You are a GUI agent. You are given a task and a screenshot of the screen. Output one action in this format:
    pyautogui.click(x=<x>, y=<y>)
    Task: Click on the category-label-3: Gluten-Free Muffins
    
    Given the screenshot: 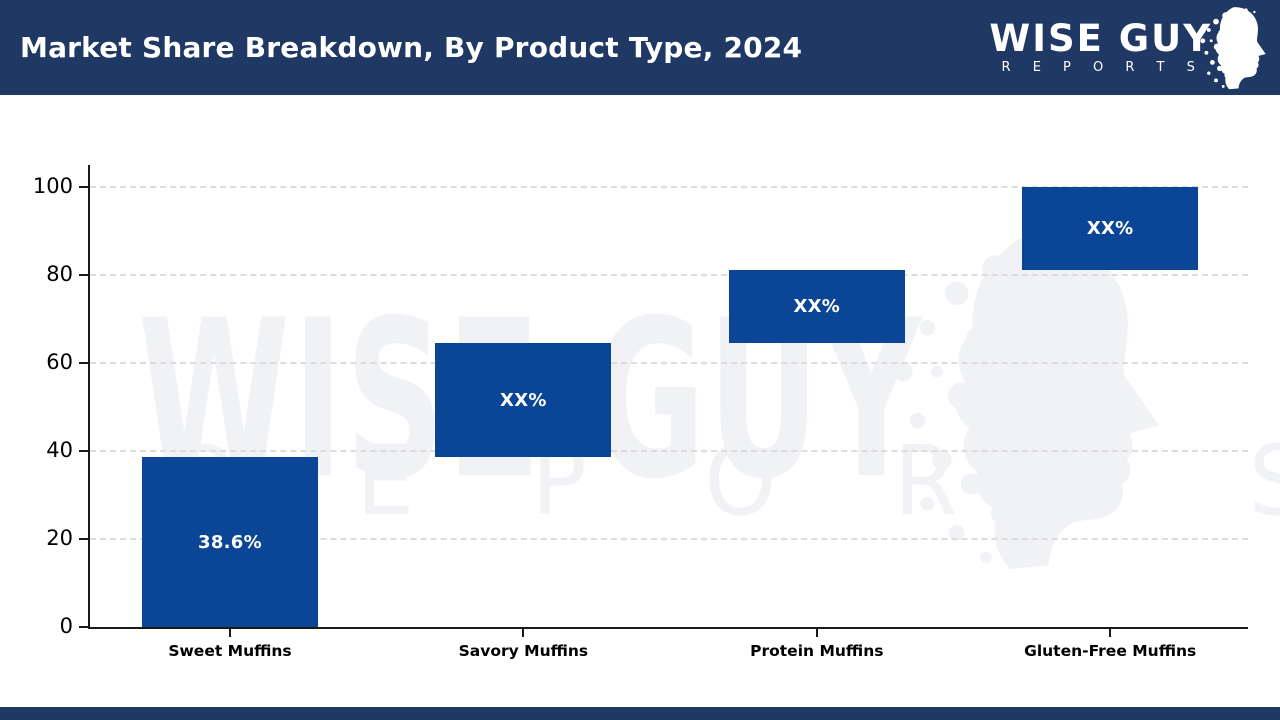 What is the action you would take?
    pyautogui.click(x=1110, y=651)
    